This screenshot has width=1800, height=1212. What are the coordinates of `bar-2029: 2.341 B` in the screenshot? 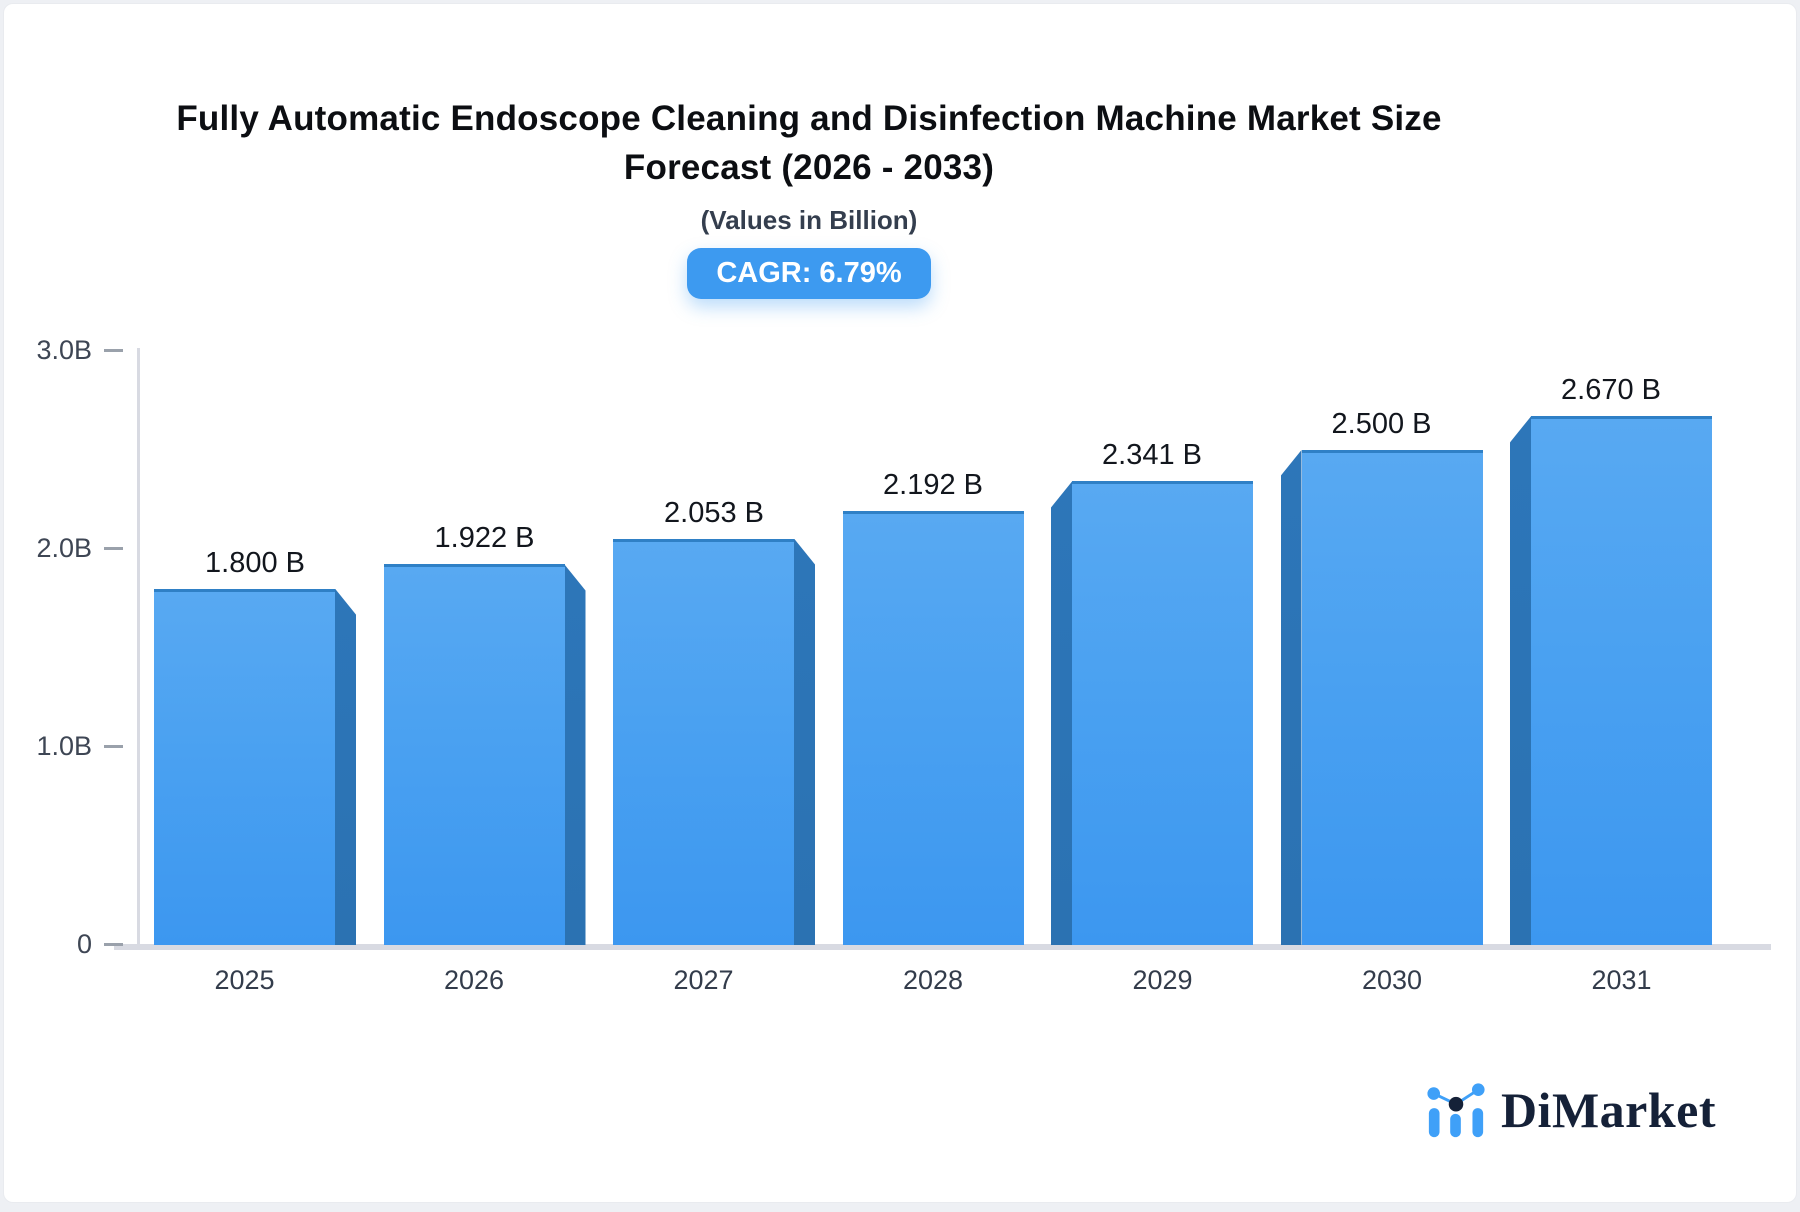 It's located at (1152, 692).